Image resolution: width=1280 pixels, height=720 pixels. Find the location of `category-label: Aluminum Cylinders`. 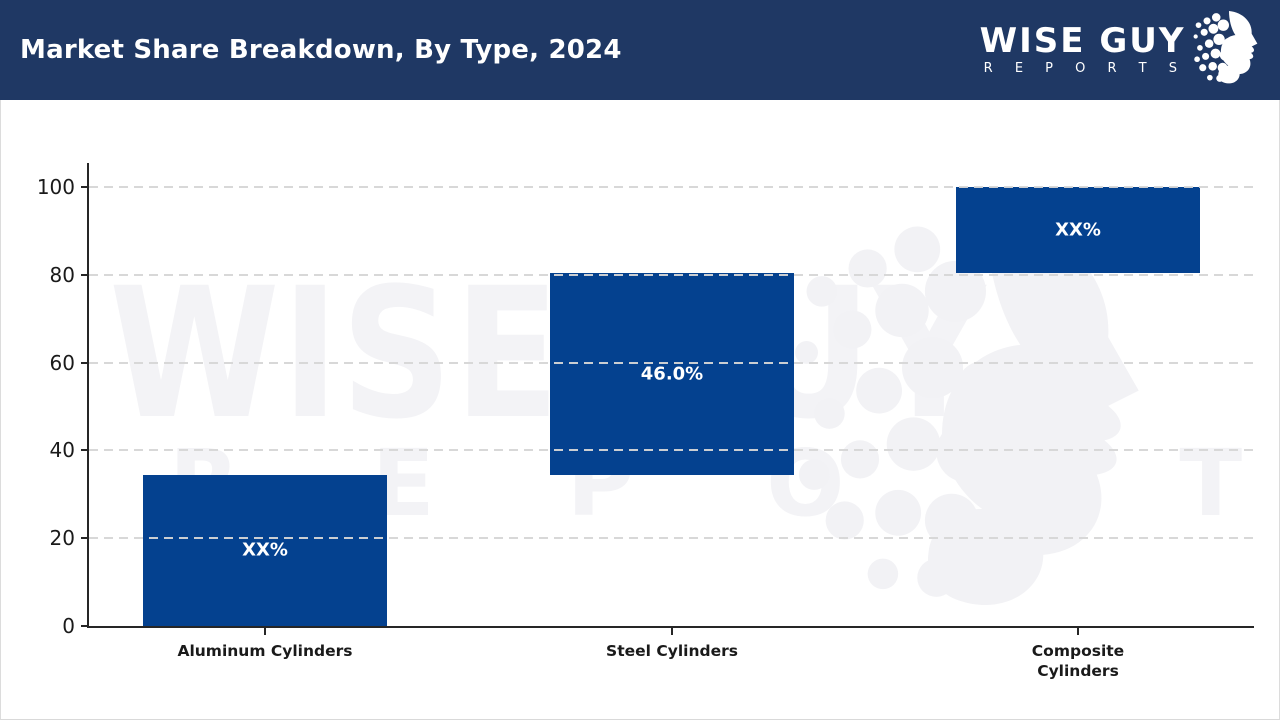

category-label: Aluminum Cylinders is located at coordinates (265, 651).